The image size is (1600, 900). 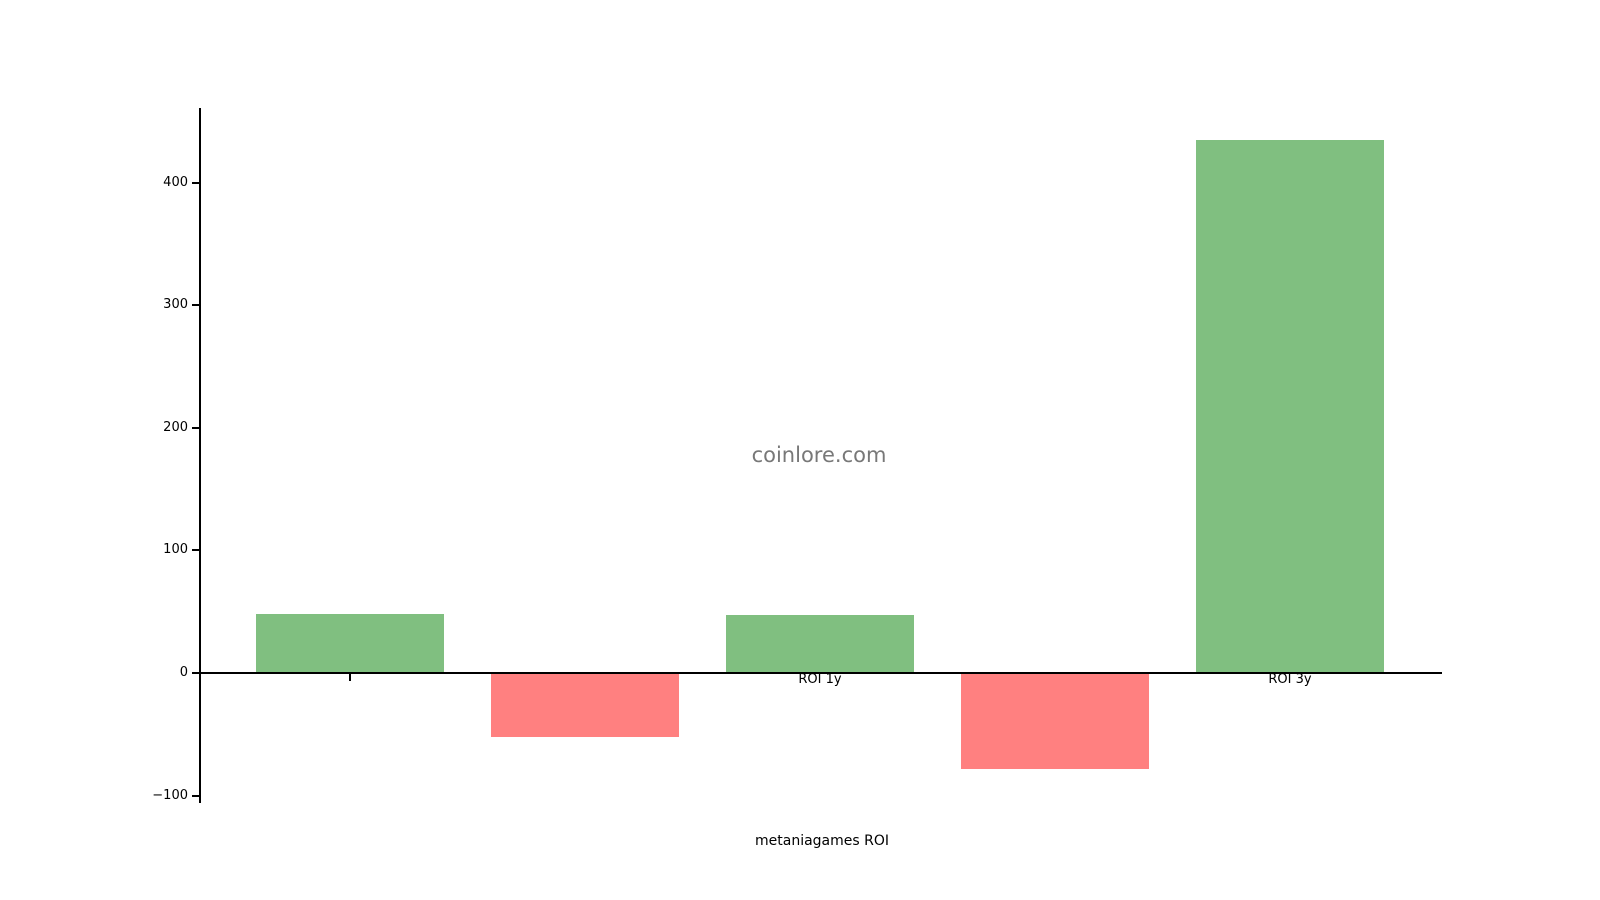 I want to click on y-tick-label: 300, so click(x=175, y=305).